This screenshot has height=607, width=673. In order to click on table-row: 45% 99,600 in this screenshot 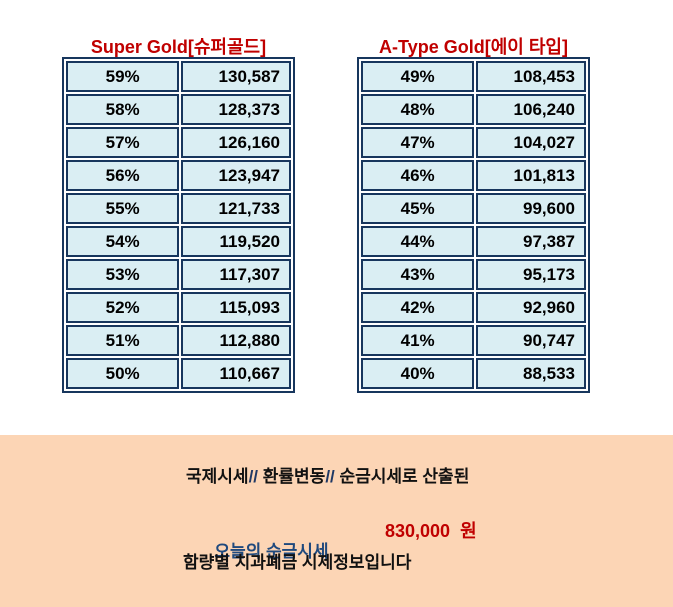, I will do `click(473, 208)`.